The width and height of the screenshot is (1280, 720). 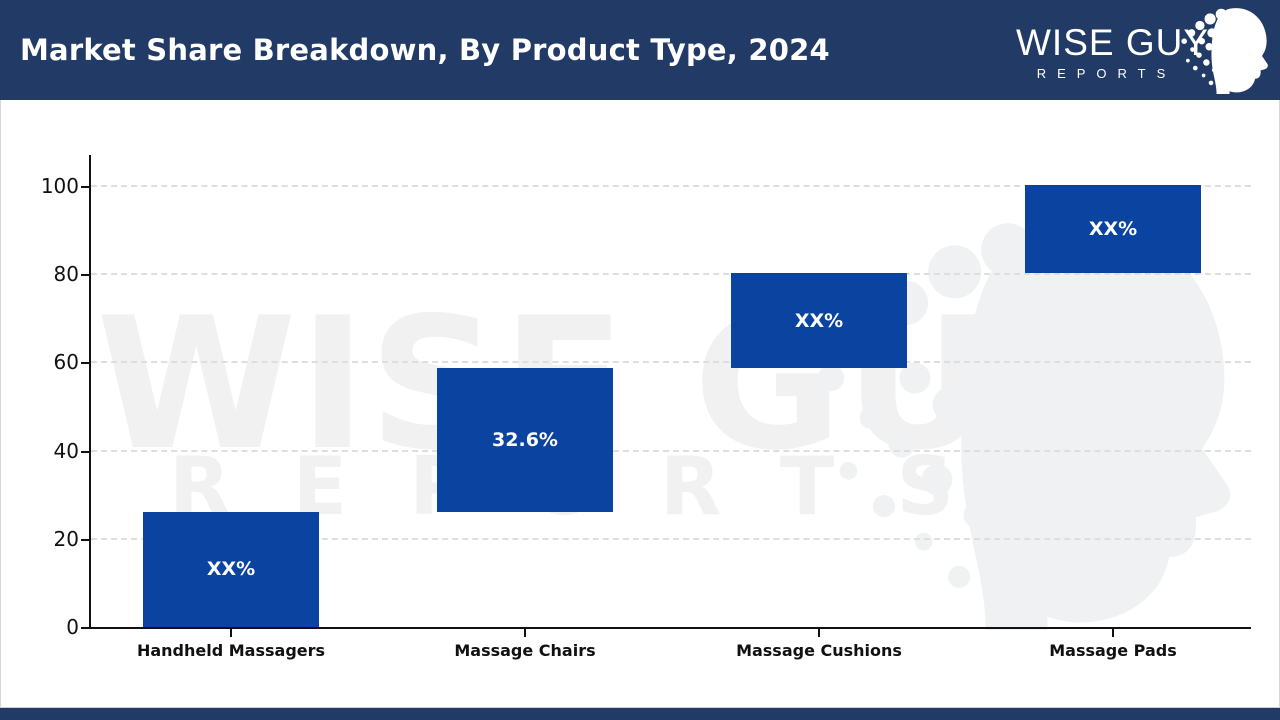 What do you see at coordinates (1106, 73) in the screenshot?
I see `logo-reports-text: REPORTS` at bounding box center [1106, 73].